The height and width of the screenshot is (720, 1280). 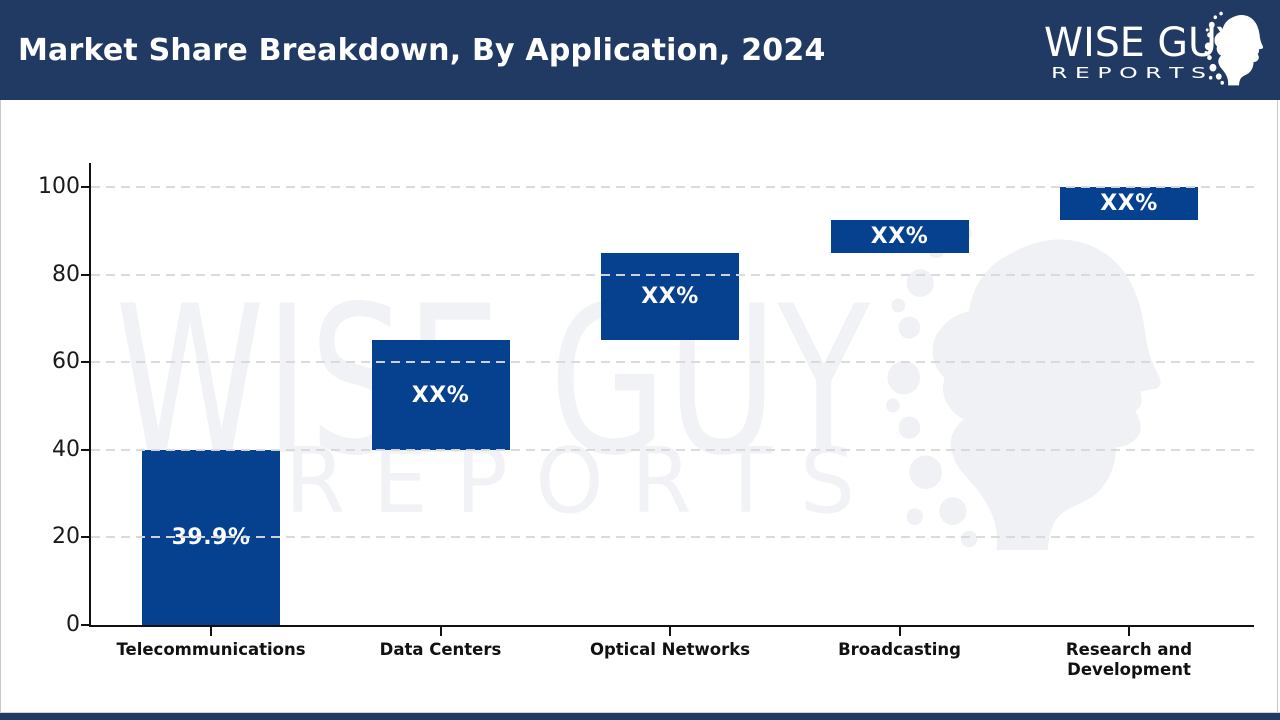 What do you see at coordinates (59, 186) in the screenshot?
I see `y-tick-label-100: 100` at bounding box center [59, 186].